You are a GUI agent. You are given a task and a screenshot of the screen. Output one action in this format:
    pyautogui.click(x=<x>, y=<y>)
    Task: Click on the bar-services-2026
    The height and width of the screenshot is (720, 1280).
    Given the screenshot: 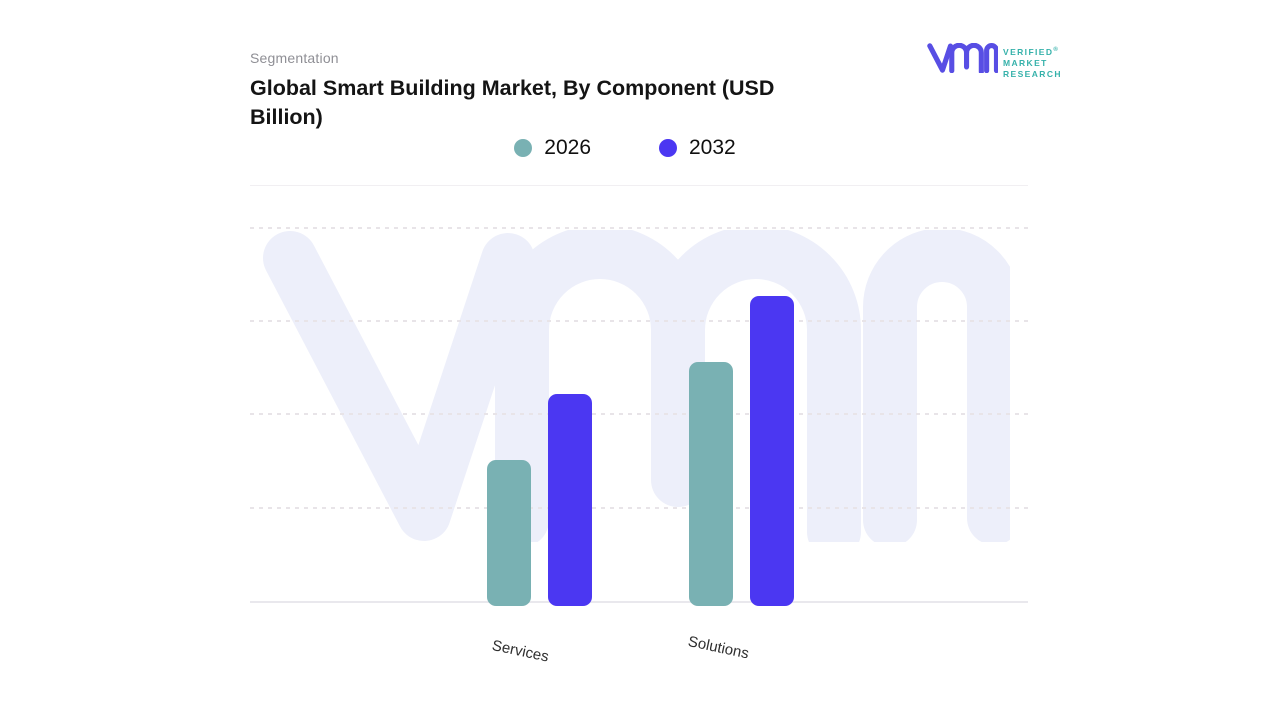 What is the action you would take?
    pyautogui.click(x=509, y=533)
    